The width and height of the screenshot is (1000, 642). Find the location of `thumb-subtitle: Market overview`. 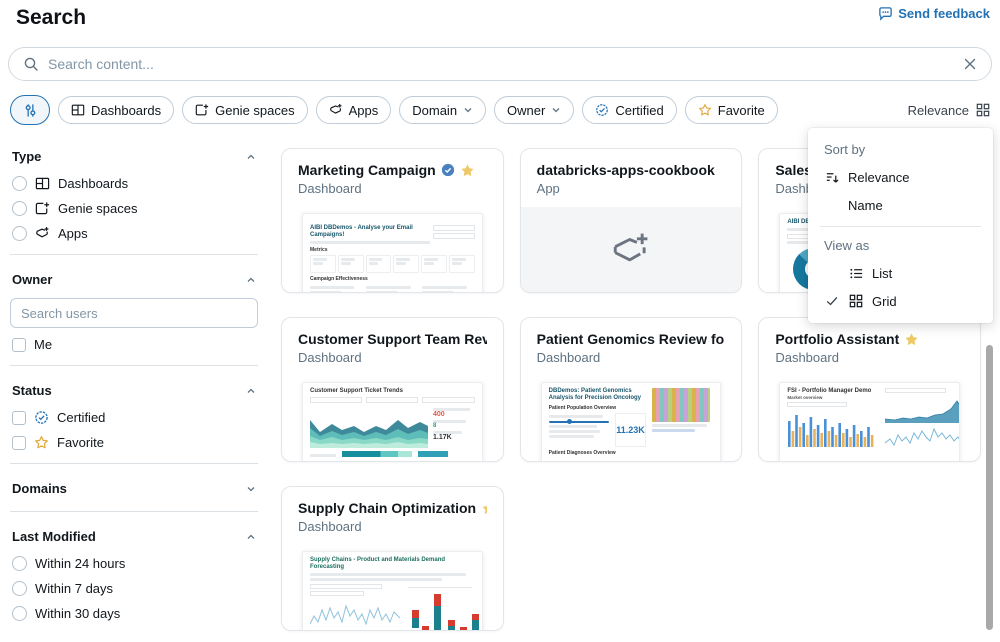

thumb-subtitle: Market overview is located at coordinates (805, 397).